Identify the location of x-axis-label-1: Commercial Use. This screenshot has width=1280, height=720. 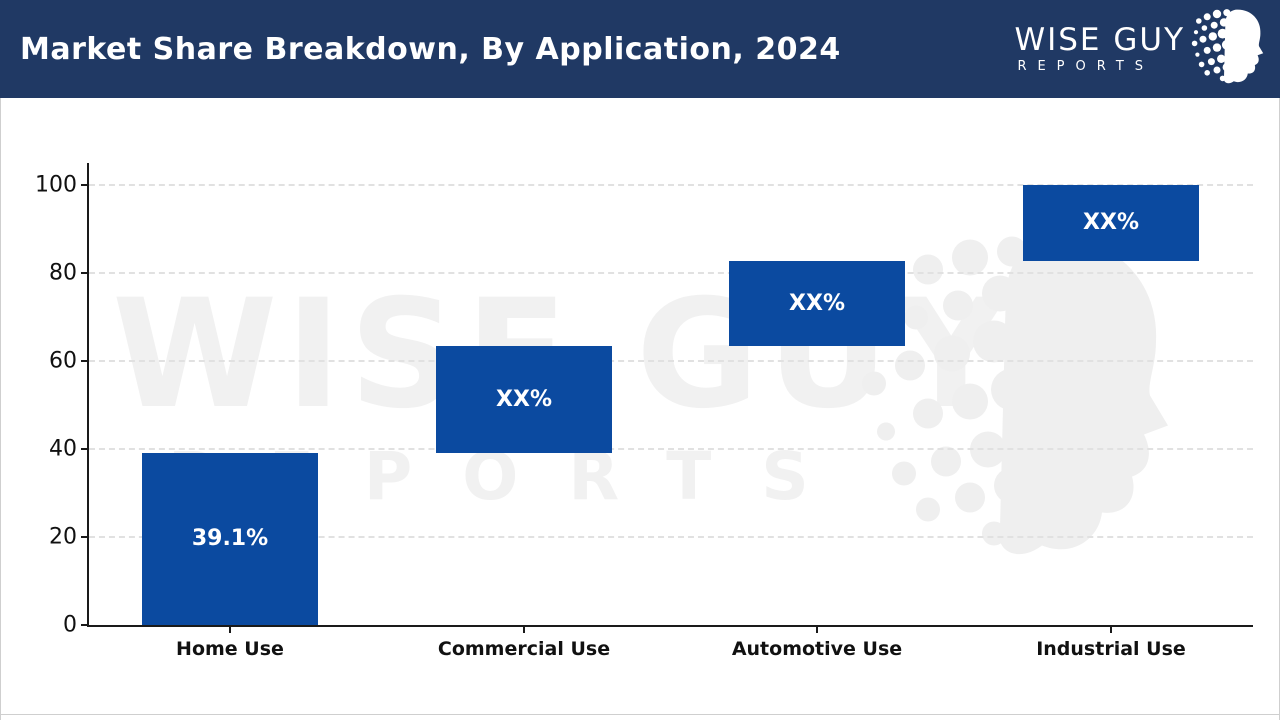
(524, 649).